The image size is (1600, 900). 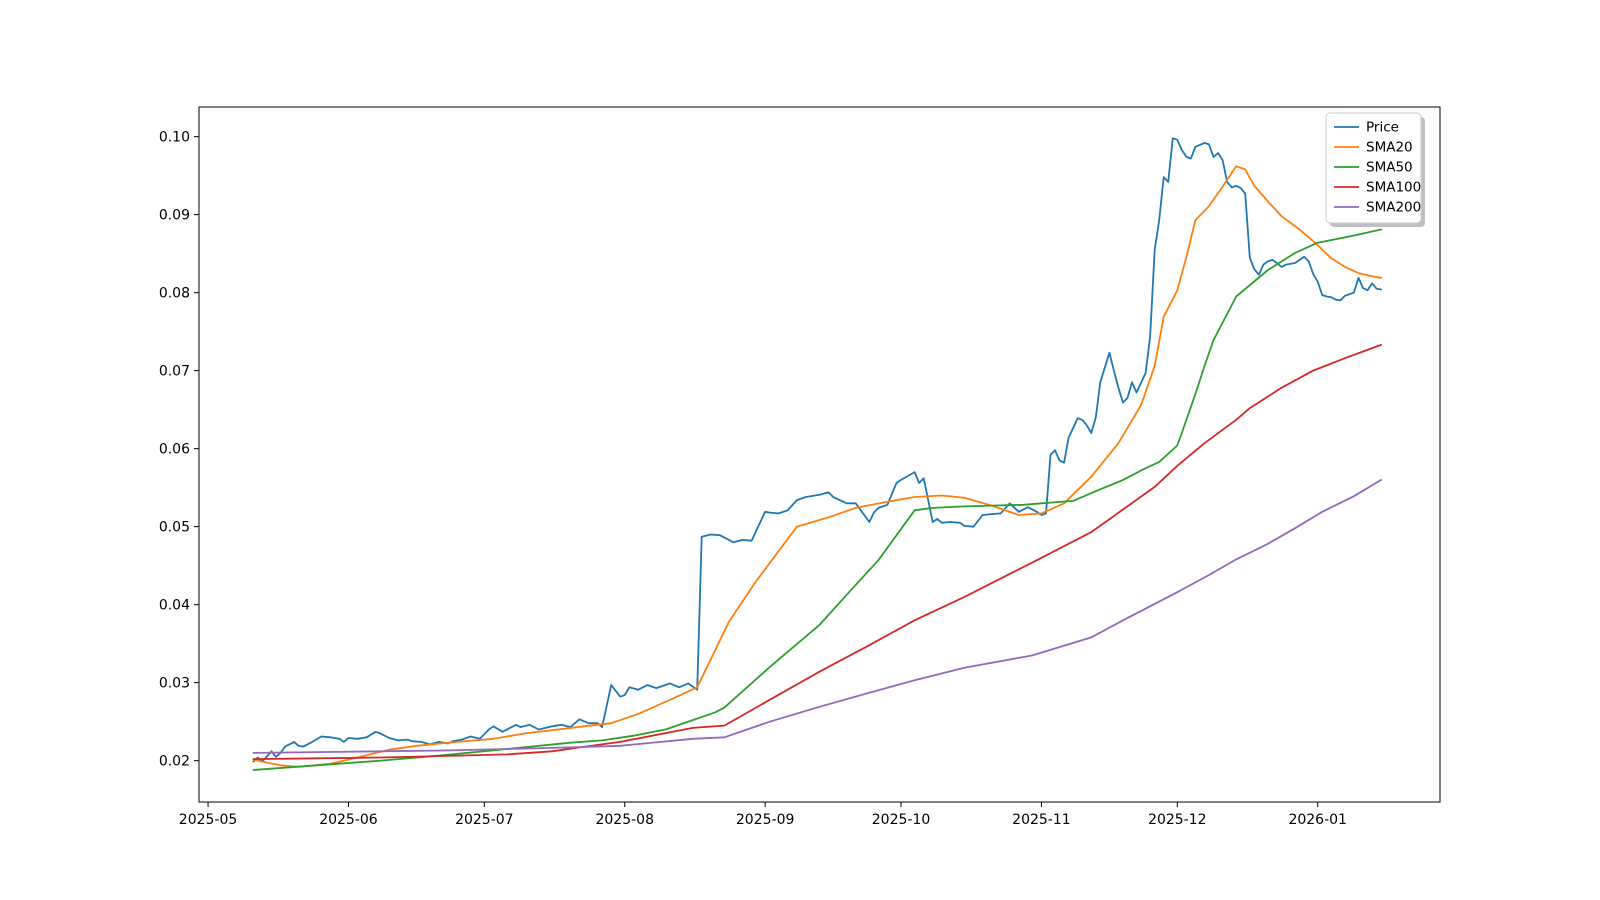 I want to click on y-tick-label: 0.07, so click(x=174, y=372).